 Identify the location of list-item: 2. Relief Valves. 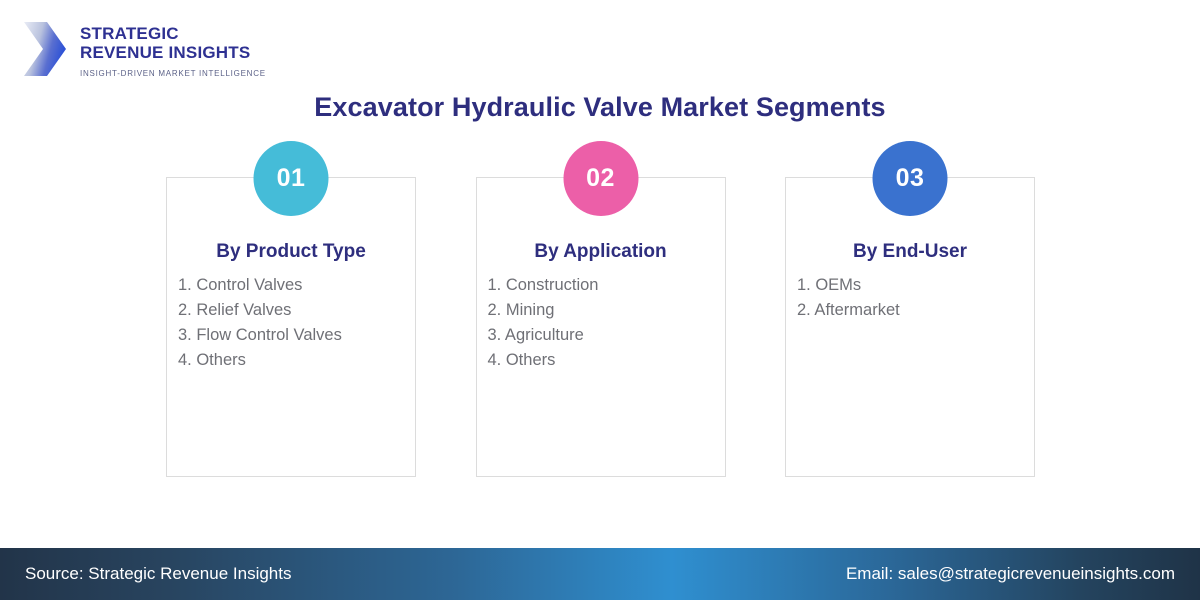
(235, 310).